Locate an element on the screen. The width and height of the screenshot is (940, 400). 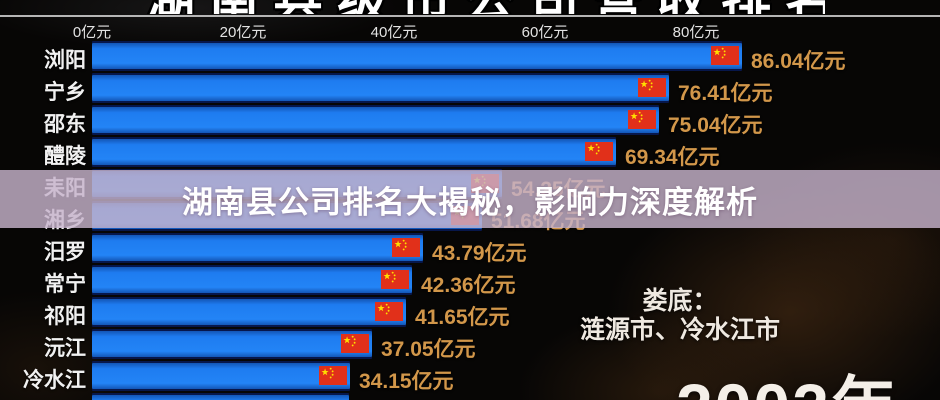
region-note: 娄底： 涟源市、冷水江市 is located at coordinates (680, 316).